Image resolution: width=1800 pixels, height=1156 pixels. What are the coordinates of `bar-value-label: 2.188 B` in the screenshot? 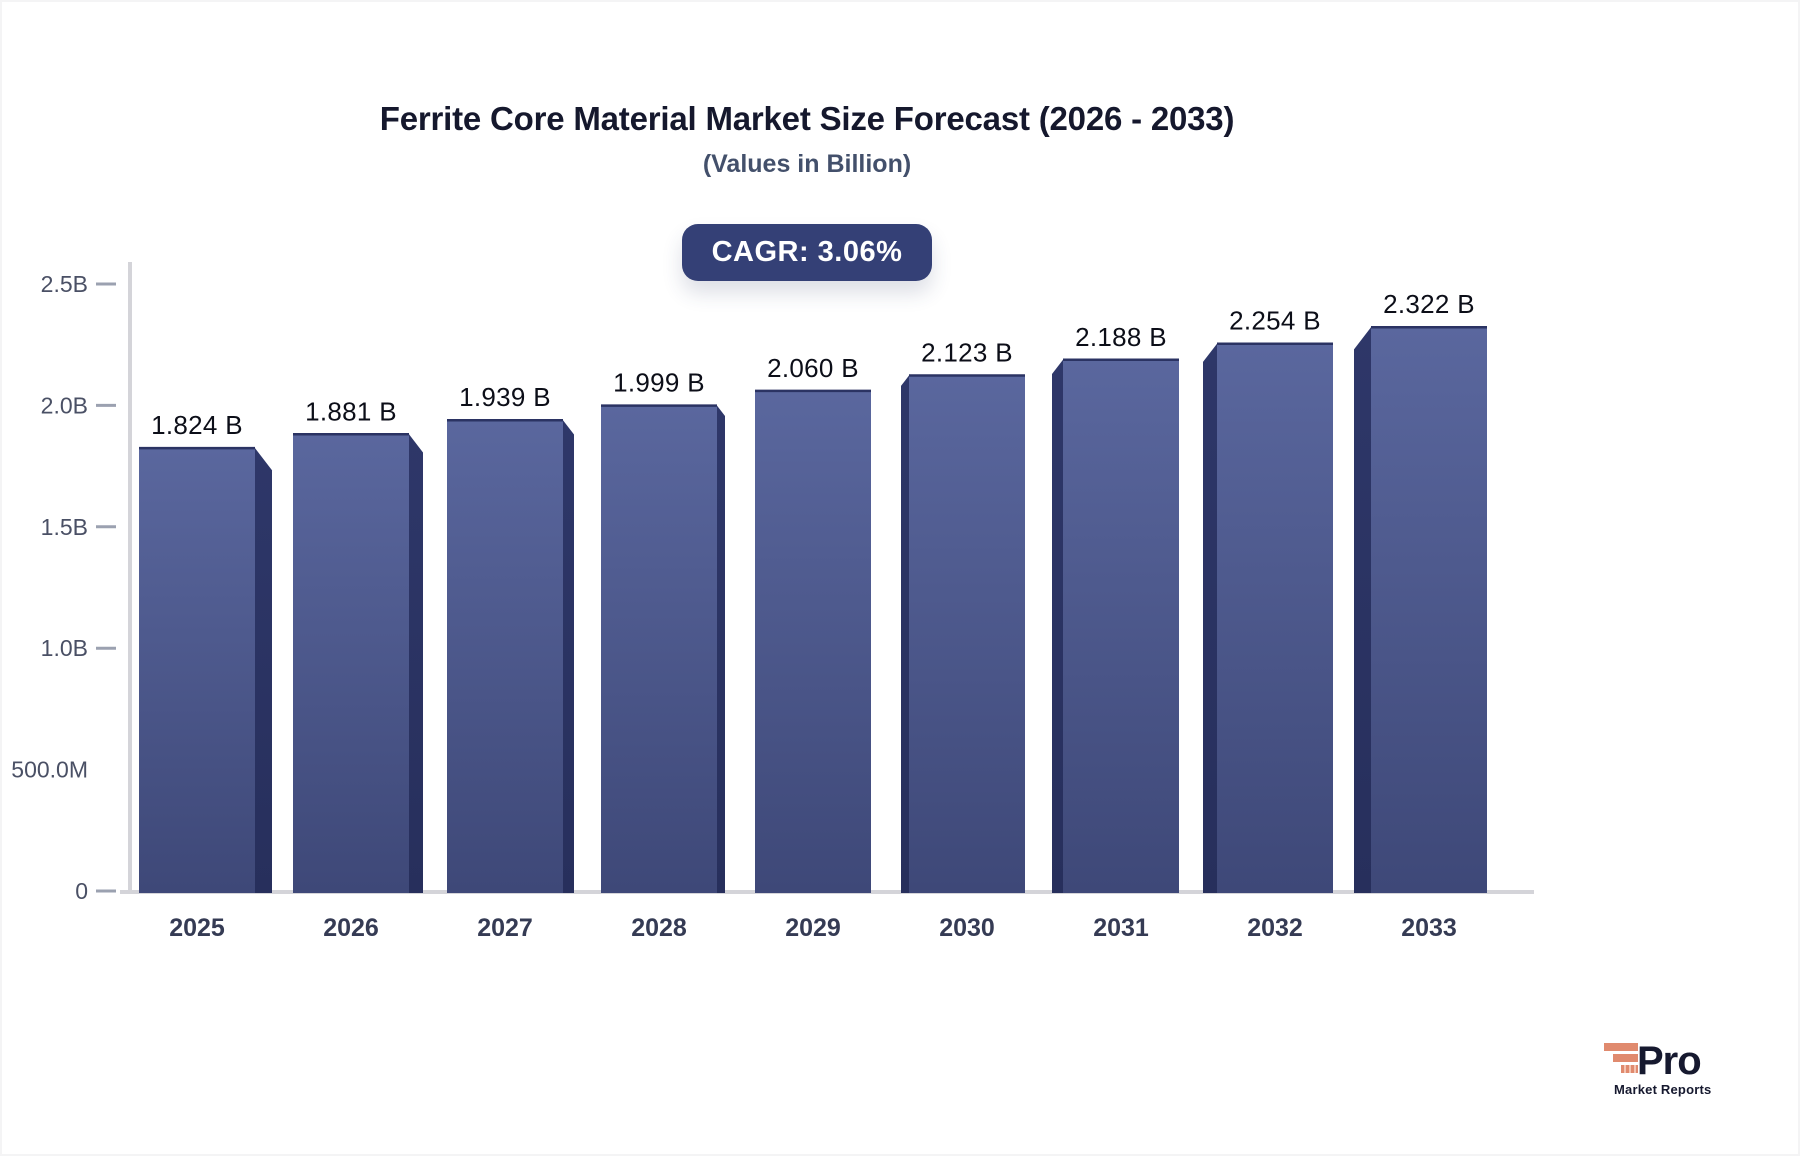 It's located at (1121, 337).